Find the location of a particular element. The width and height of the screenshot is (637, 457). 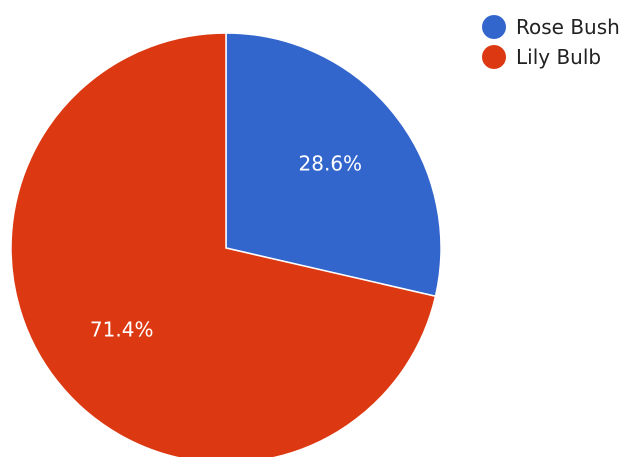

legend: Rose Bush Lily Bulb is located at coordinates (551, 42).